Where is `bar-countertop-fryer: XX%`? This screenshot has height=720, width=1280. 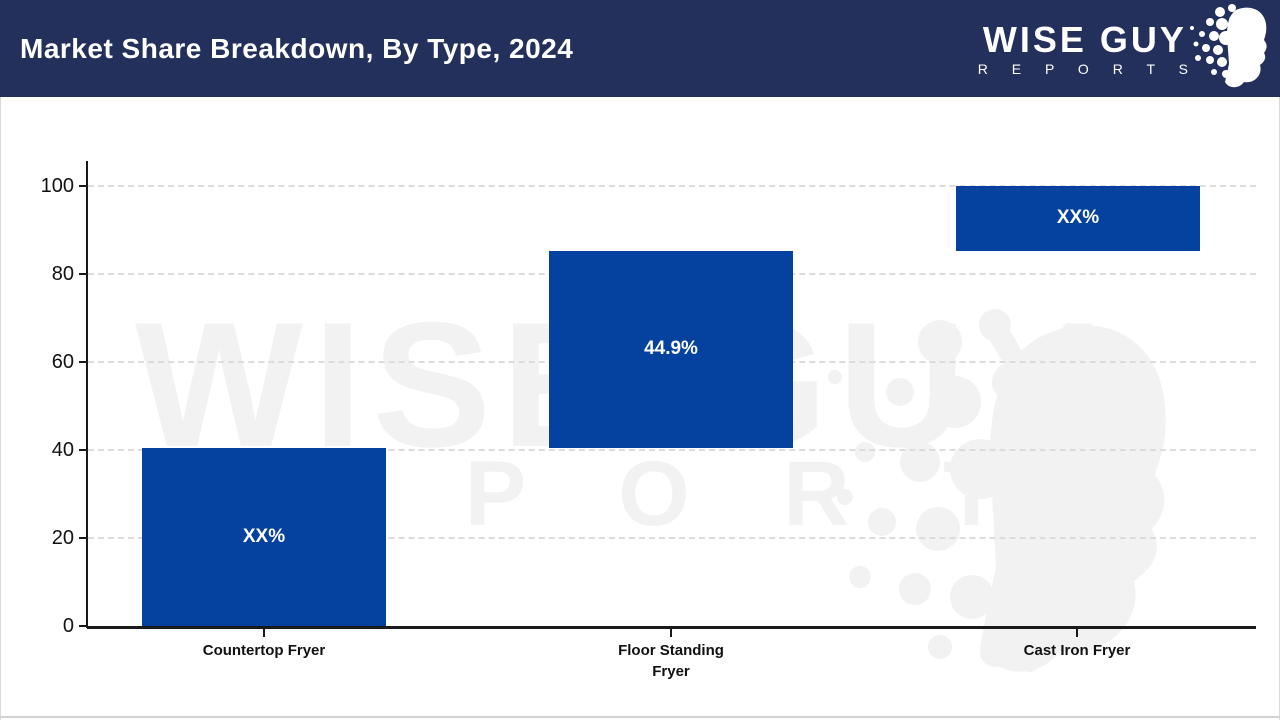
bar-countertop-fryer: XX% is located at coordinates (264, 537).